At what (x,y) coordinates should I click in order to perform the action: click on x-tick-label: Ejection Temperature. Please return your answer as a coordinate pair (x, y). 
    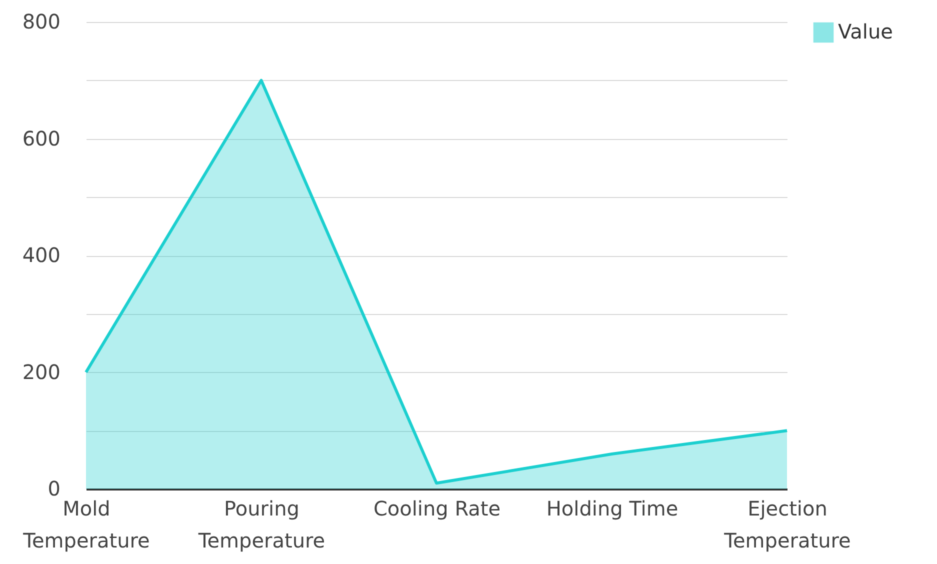
    Looking at the image, I should click on (787, 524).